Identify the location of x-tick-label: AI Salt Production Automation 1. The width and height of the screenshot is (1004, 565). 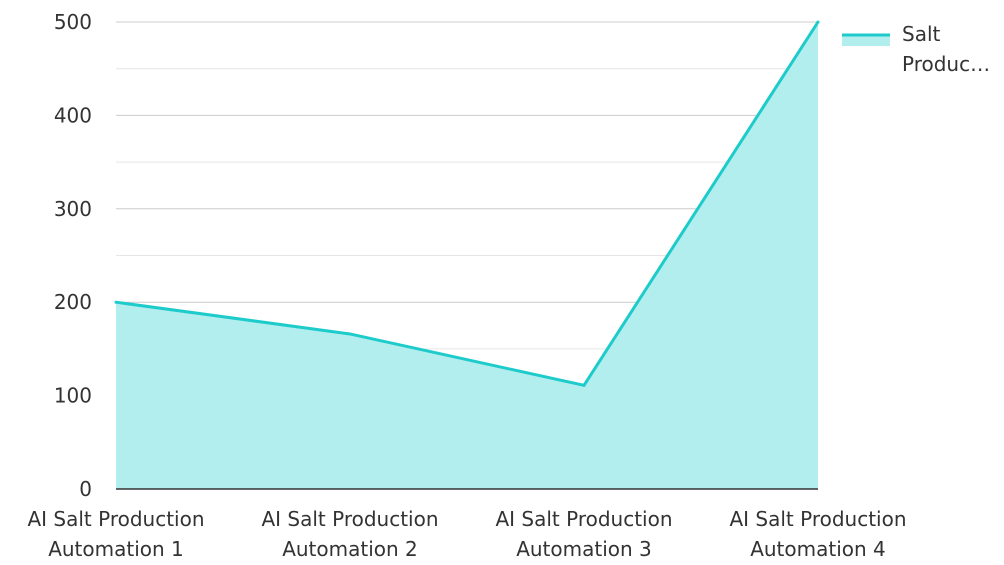
(115, 534).